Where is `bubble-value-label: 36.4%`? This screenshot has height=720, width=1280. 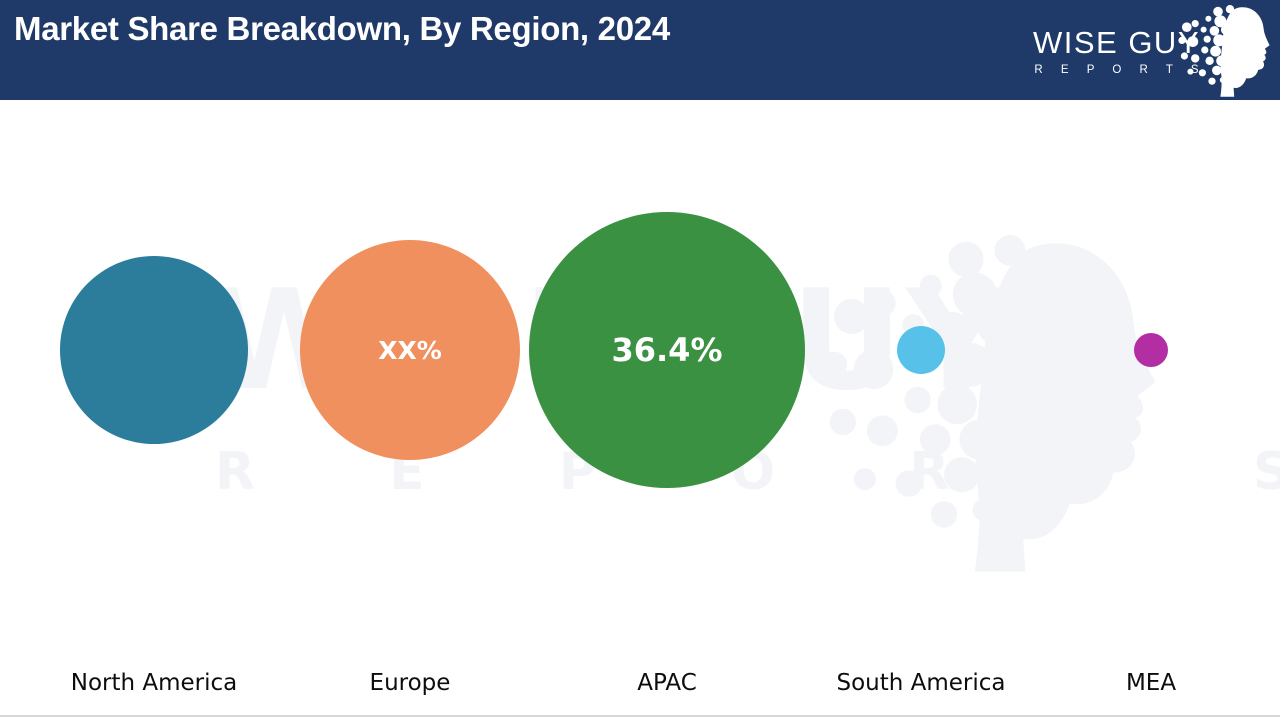
bubble-value-label: 36.4% is located at coordinates (667, 350).